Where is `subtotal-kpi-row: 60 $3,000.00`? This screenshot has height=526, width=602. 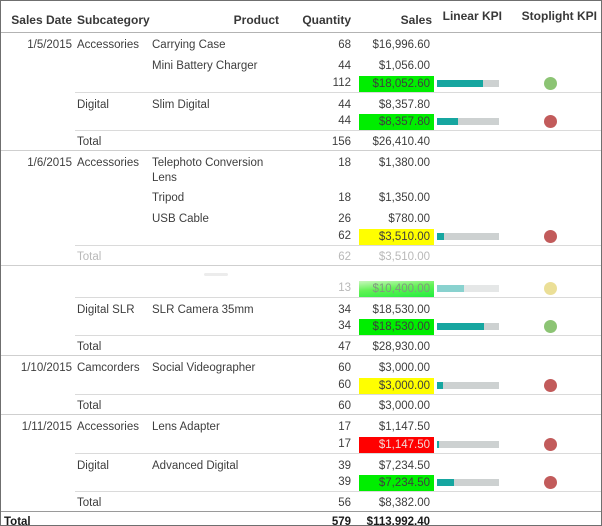
subtotal-kpi-row: 60 $3,000.00 is located at coordinates (301, 385).